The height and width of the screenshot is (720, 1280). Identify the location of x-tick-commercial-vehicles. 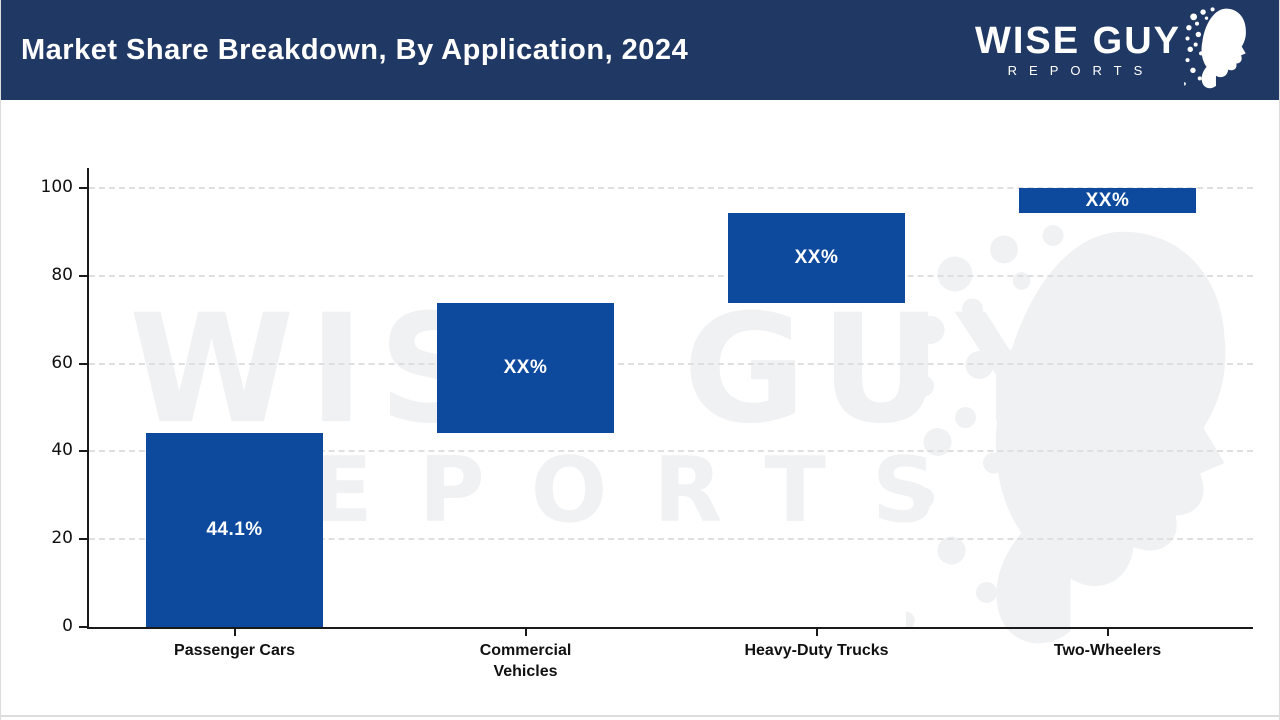
(525, 632).